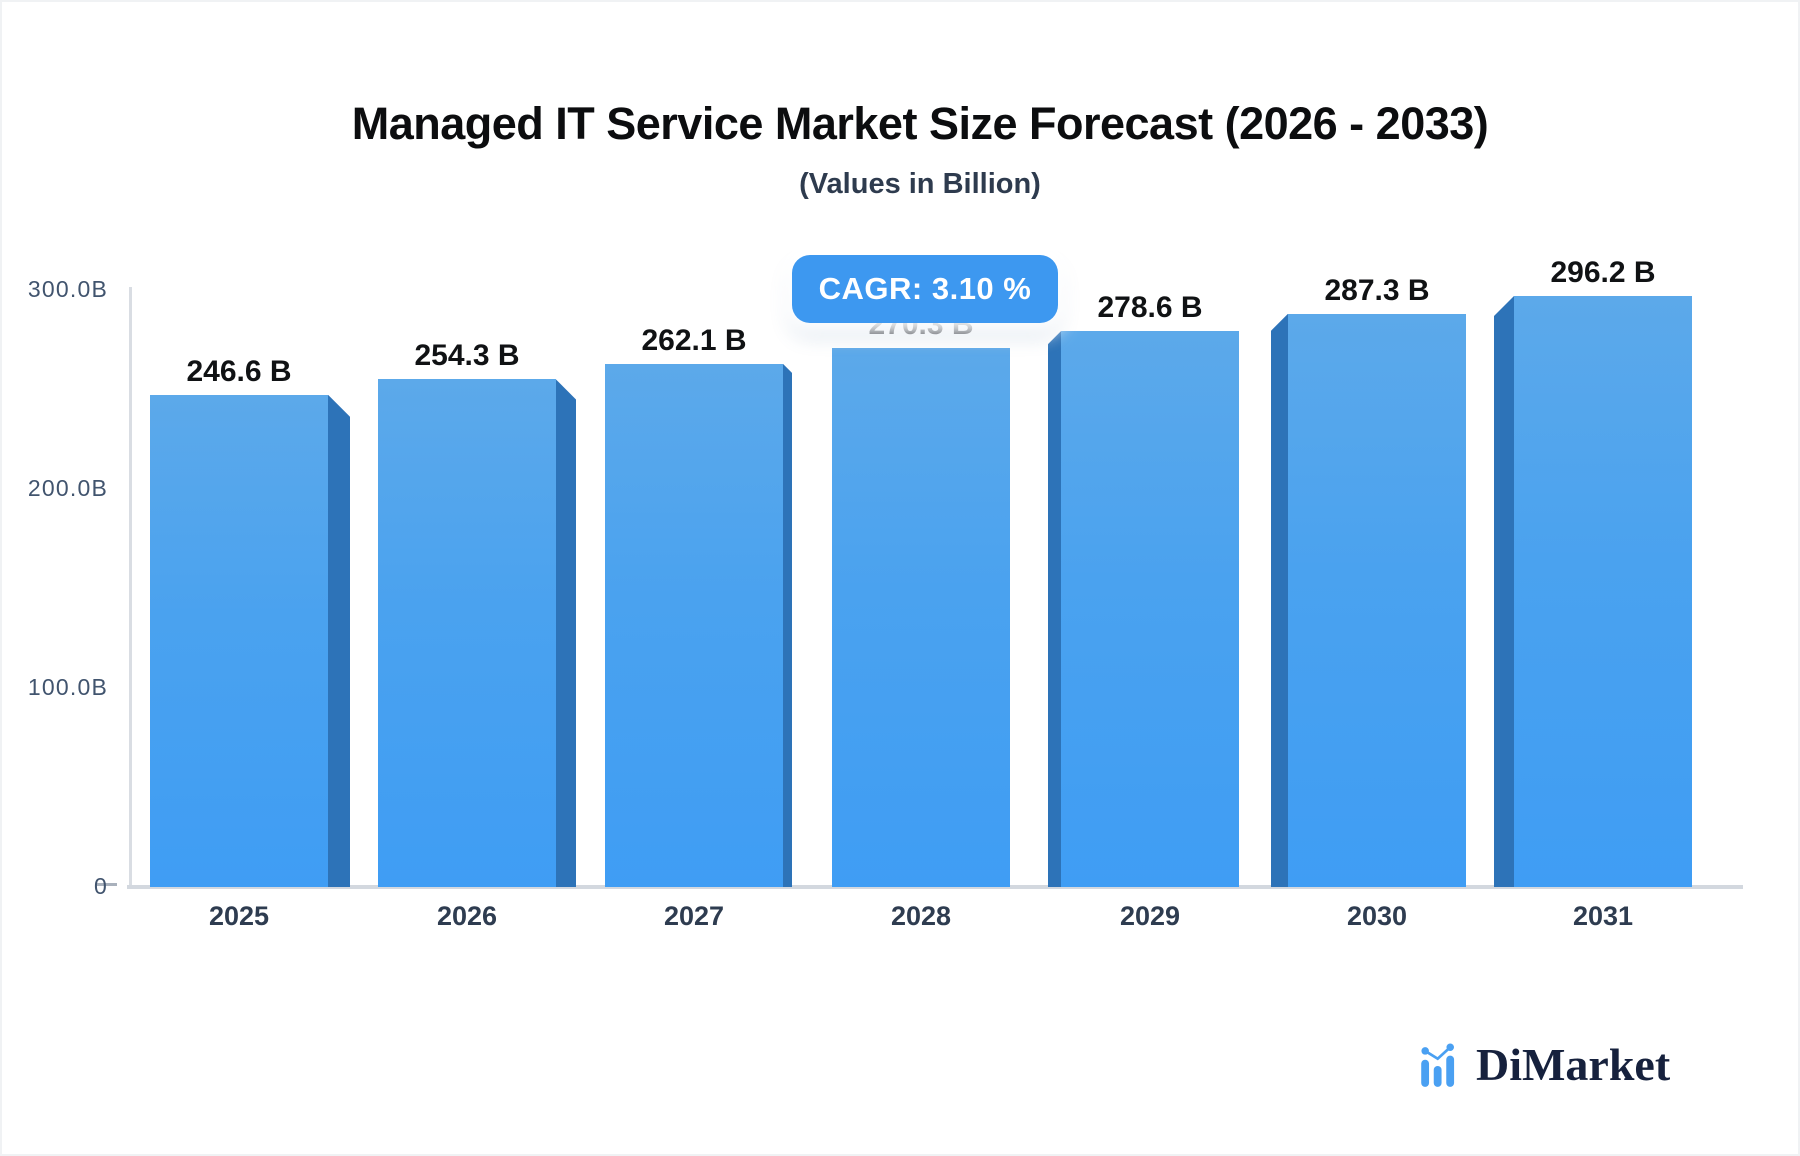  What do you see at coordinates (239, 916) in the screenshot?
I see `x-axis-label: 2025` at bounding box center [239, 916].